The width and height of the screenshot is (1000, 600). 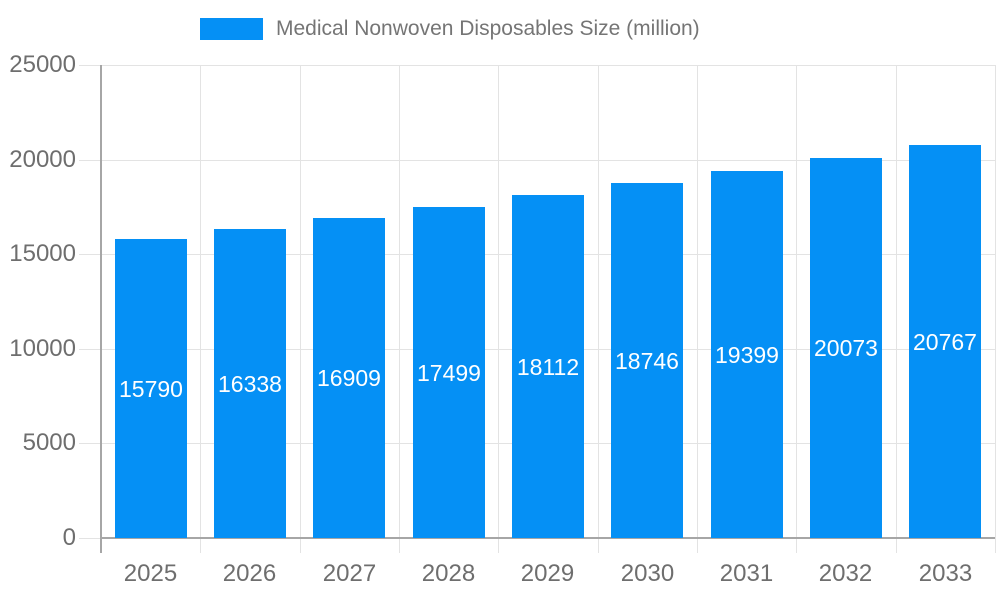 I want to click on bar-value-label: 18112, so click(x=548, y=366).